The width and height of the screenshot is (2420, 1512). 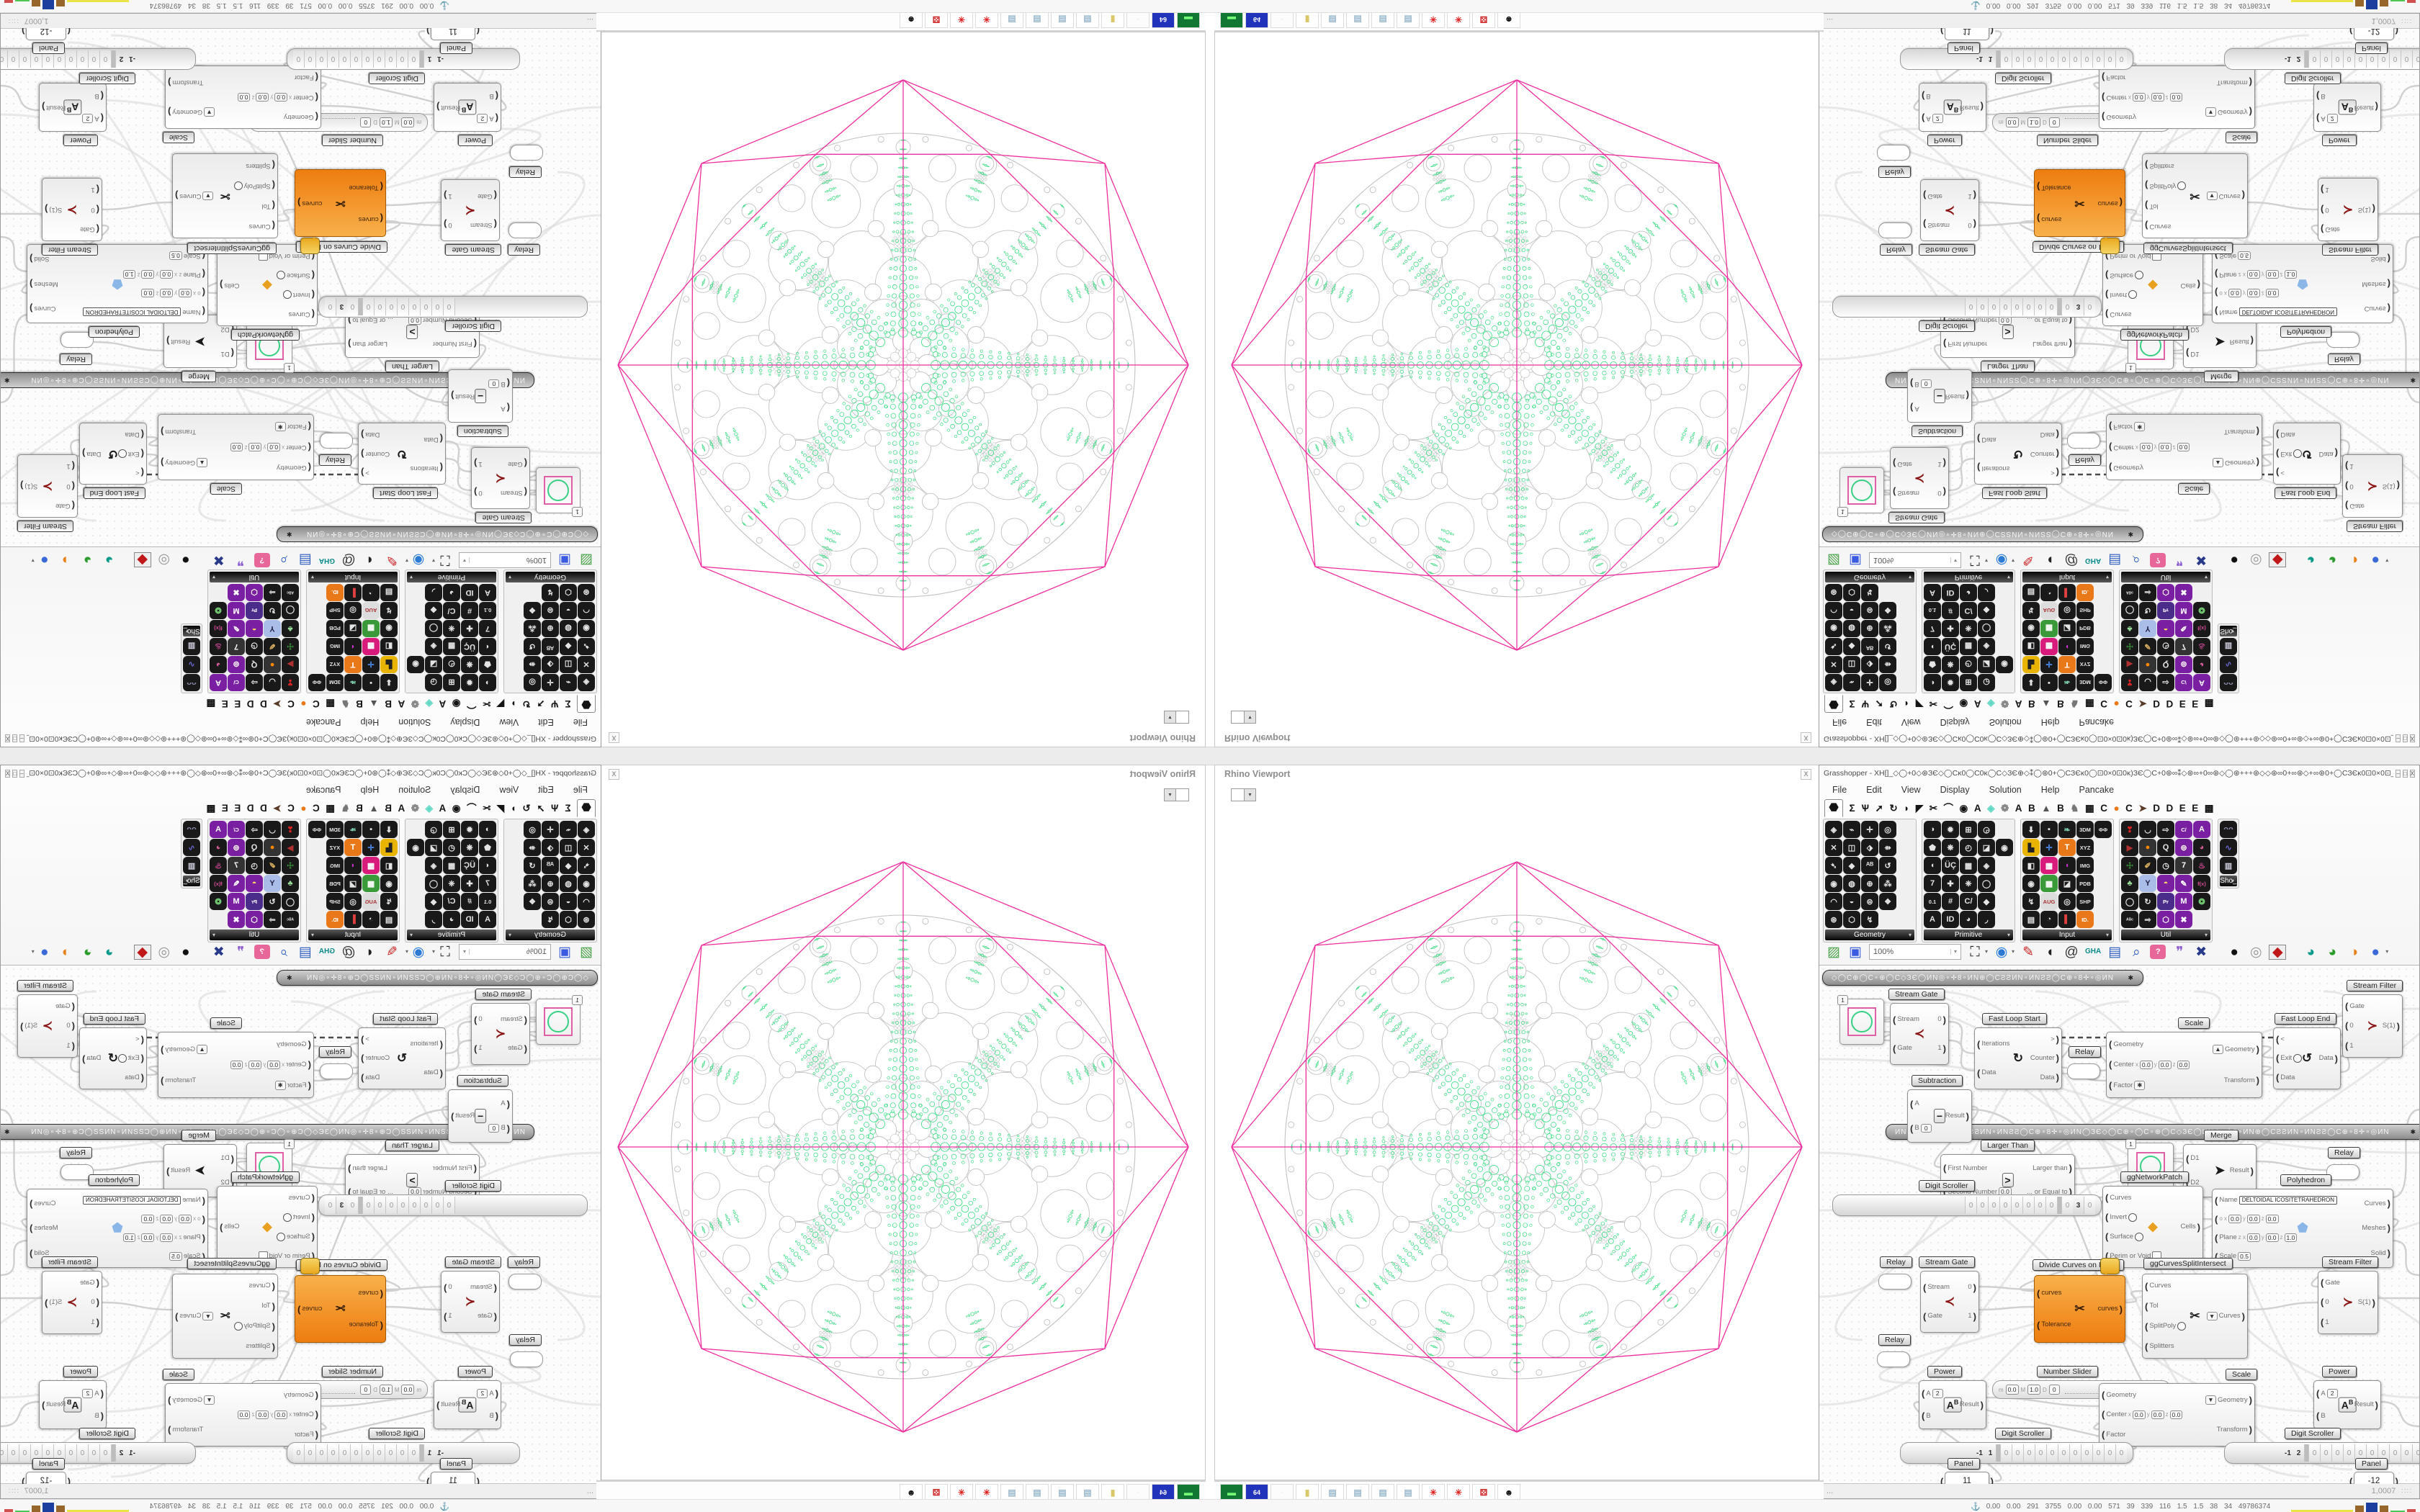 What do you see at coordinates (370, 722) in the screenshot?
I see `menu-help: Help` at bounding box center [370, 722].